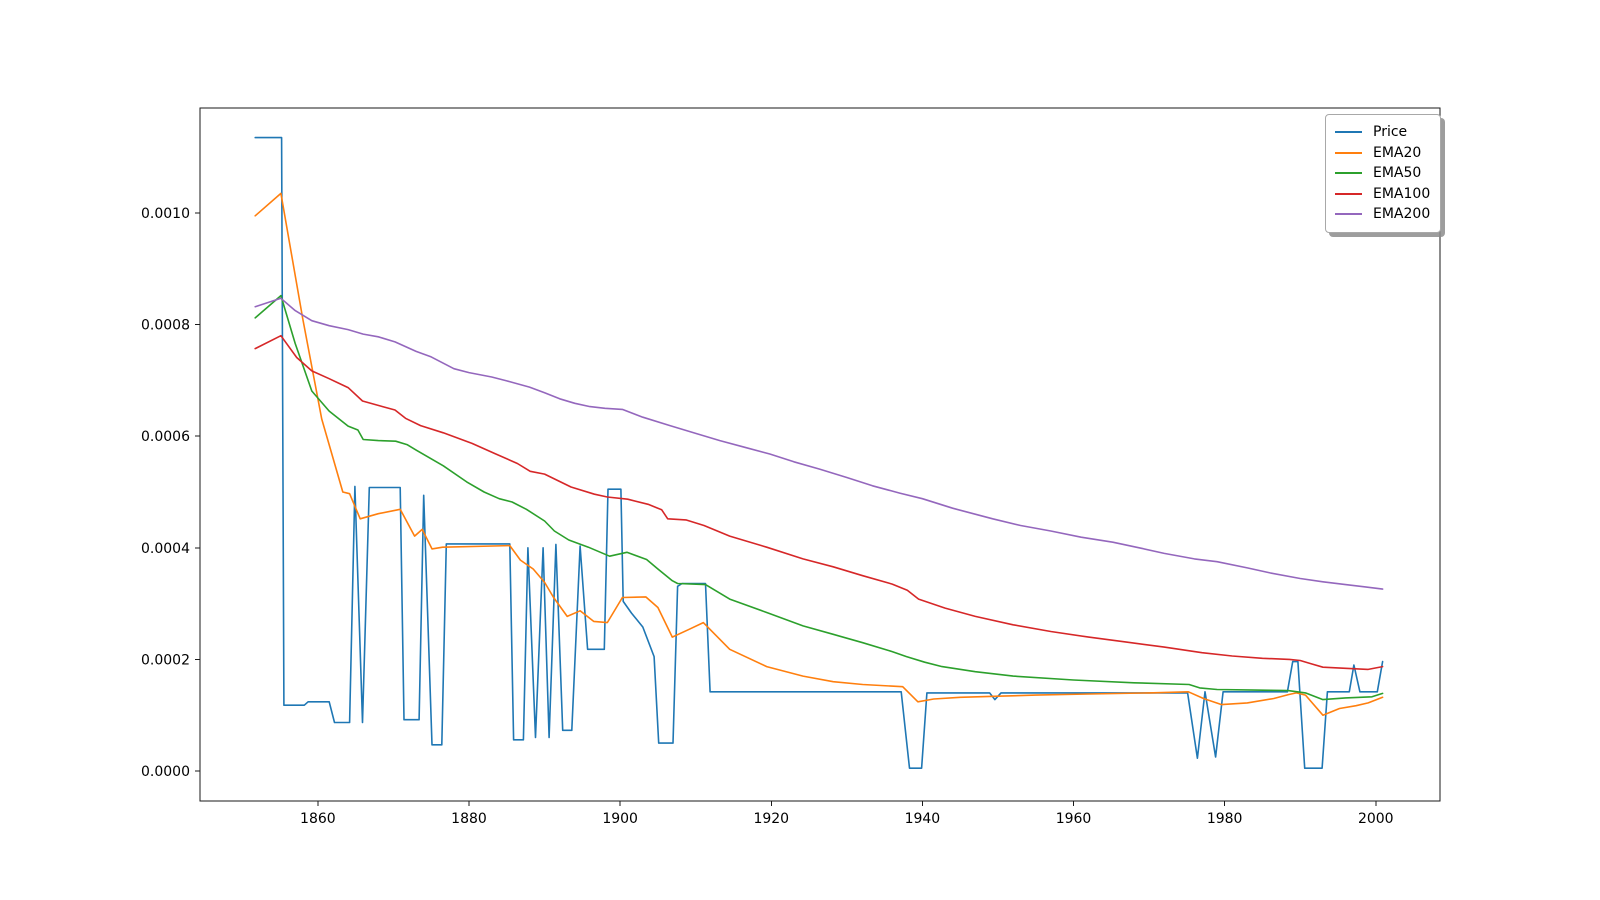 This screenshot has width=1600, height=900. Describe the element at coordinates (1402, 193) in the screenshot. I see `legend-label: EMA100` at that location.